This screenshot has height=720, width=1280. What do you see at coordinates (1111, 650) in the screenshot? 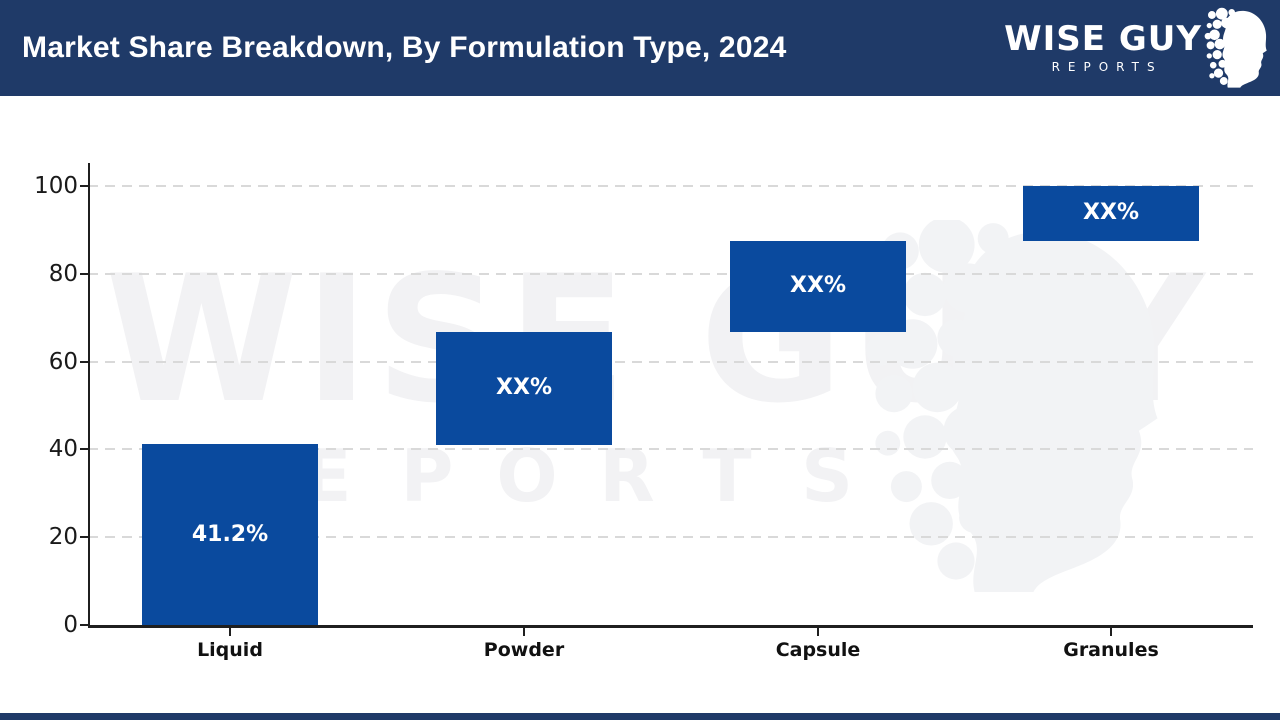
I see `x-axis-category-label: Granules` at bounding box center [1111, 650].